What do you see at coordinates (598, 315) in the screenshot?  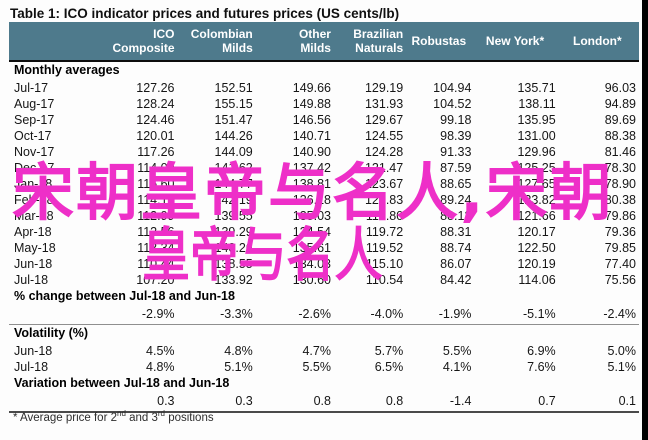 I see `value-cell: -2.4%` at bounding box center [598, 315].